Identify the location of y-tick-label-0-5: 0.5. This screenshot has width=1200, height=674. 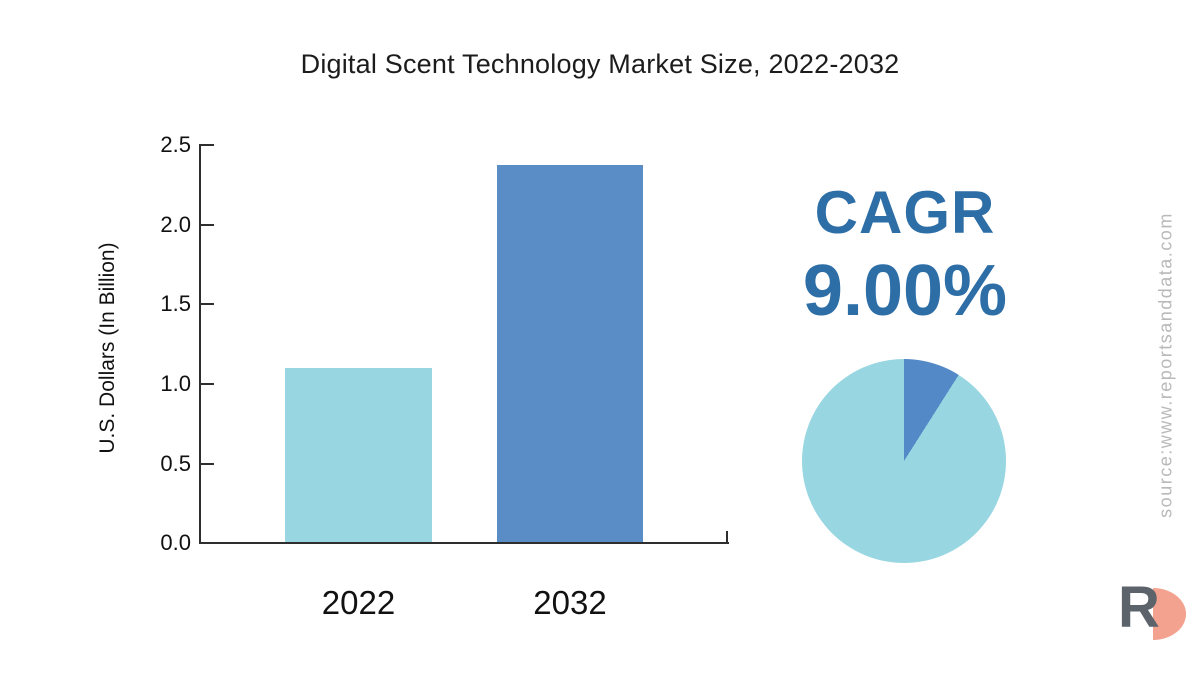
(175, 463).